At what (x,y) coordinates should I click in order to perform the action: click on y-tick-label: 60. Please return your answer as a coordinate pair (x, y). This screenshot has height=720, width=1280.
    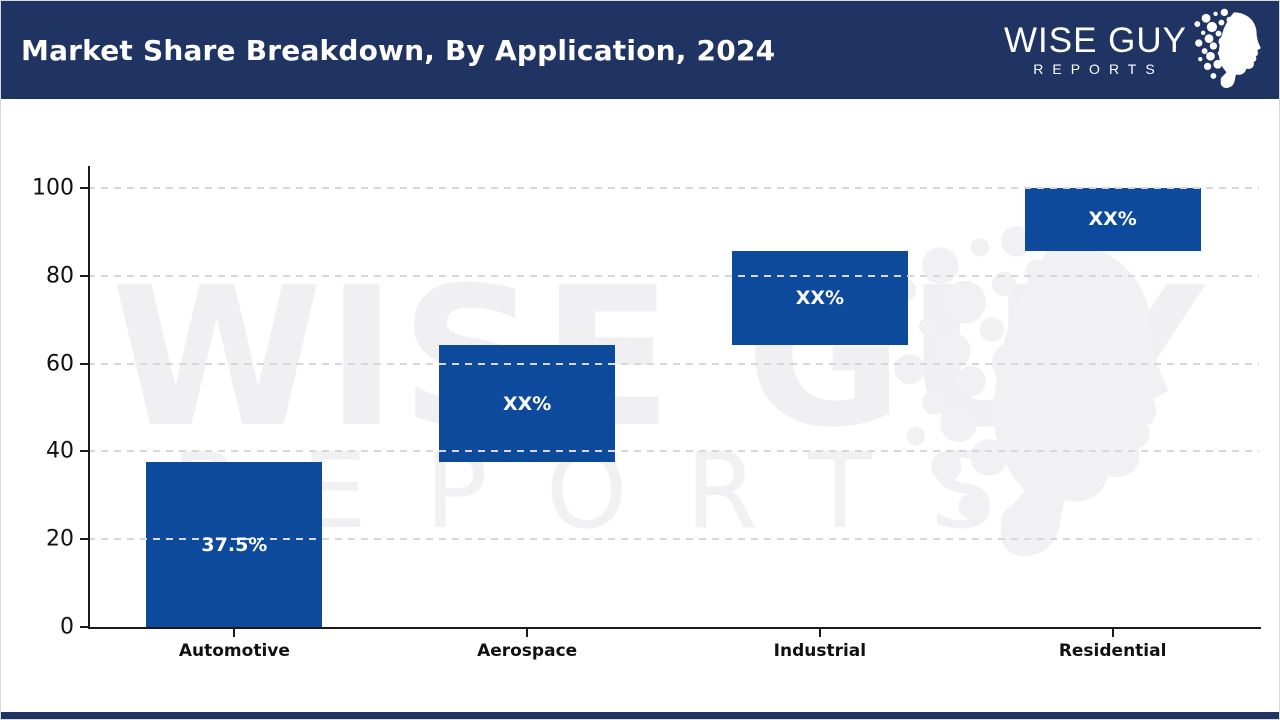
    Looking at the image, I should click on (60, 364).